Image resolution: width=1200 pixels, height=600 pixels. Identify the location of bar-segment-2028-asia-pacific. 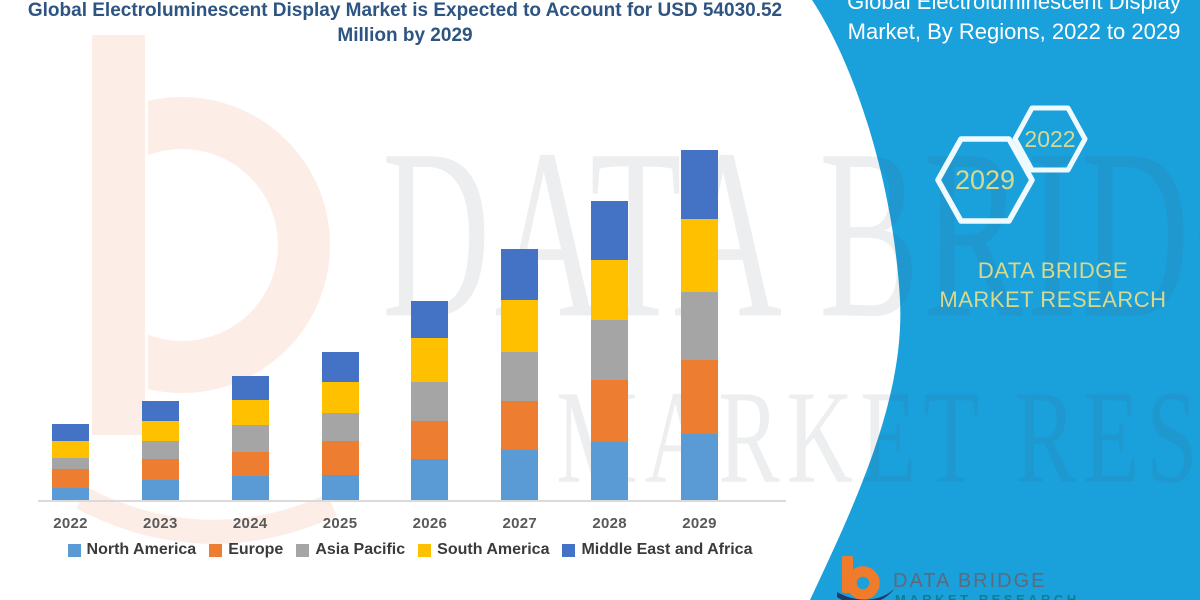
(610, 350).